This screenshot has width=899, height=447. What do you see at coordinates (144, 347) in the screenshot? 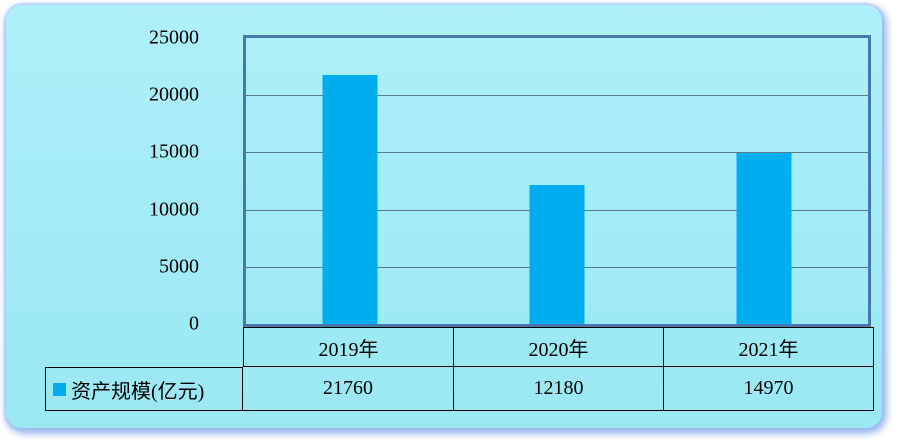
I see `table-corner-spacer` at bounding box center [144, 347].